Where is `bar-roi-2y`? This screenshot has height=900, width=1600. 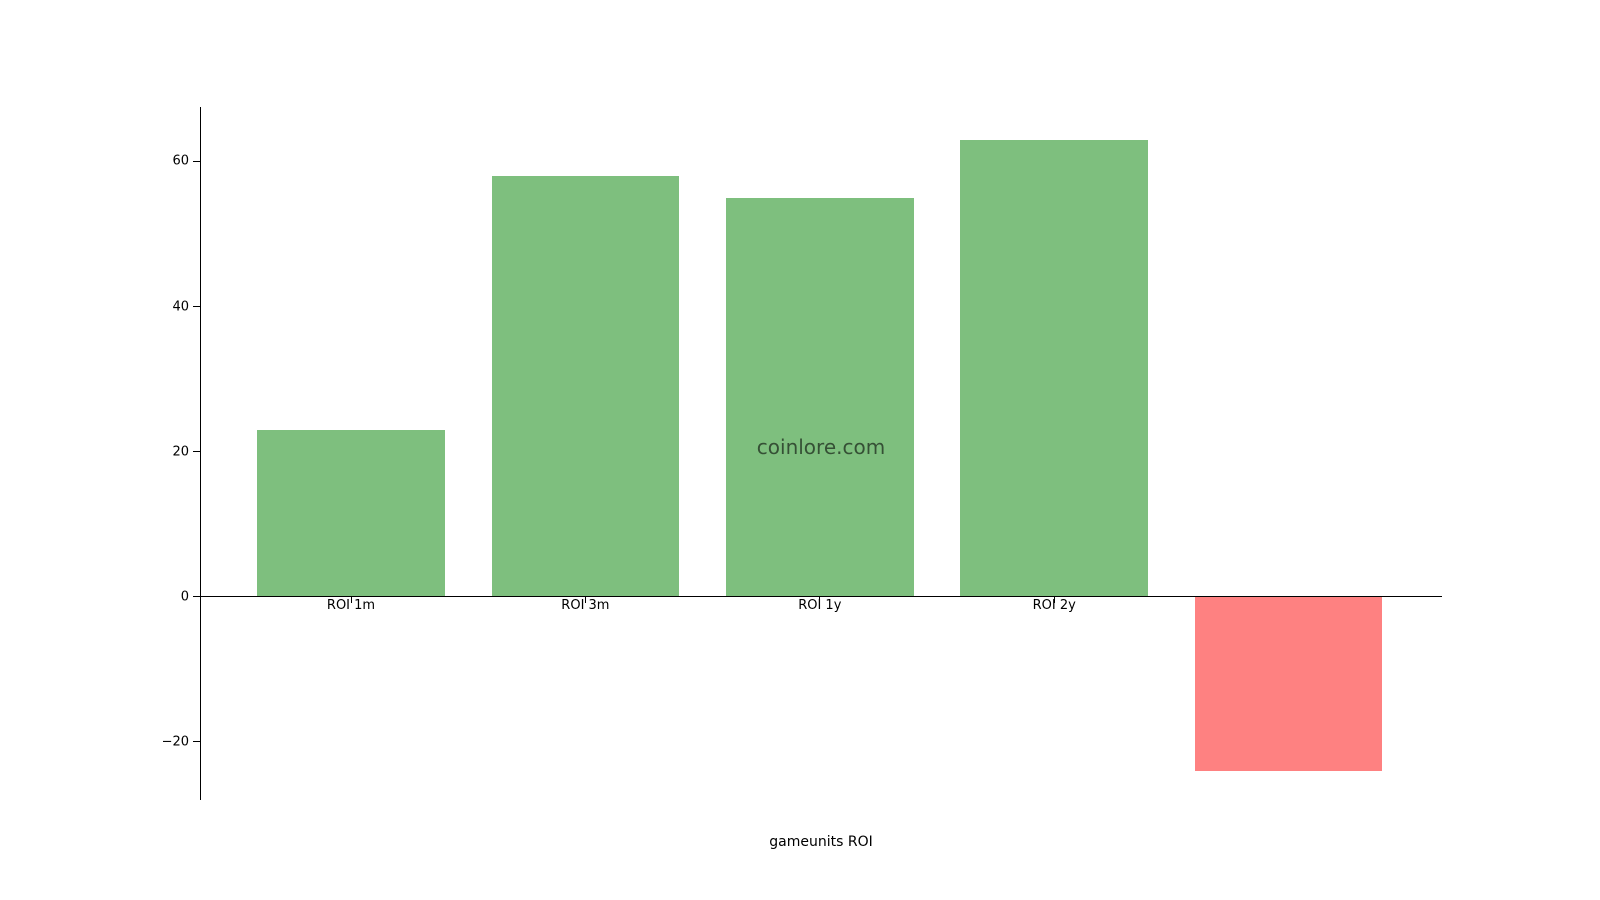 bar-roi-2y is located at coordinates (1054, 368).